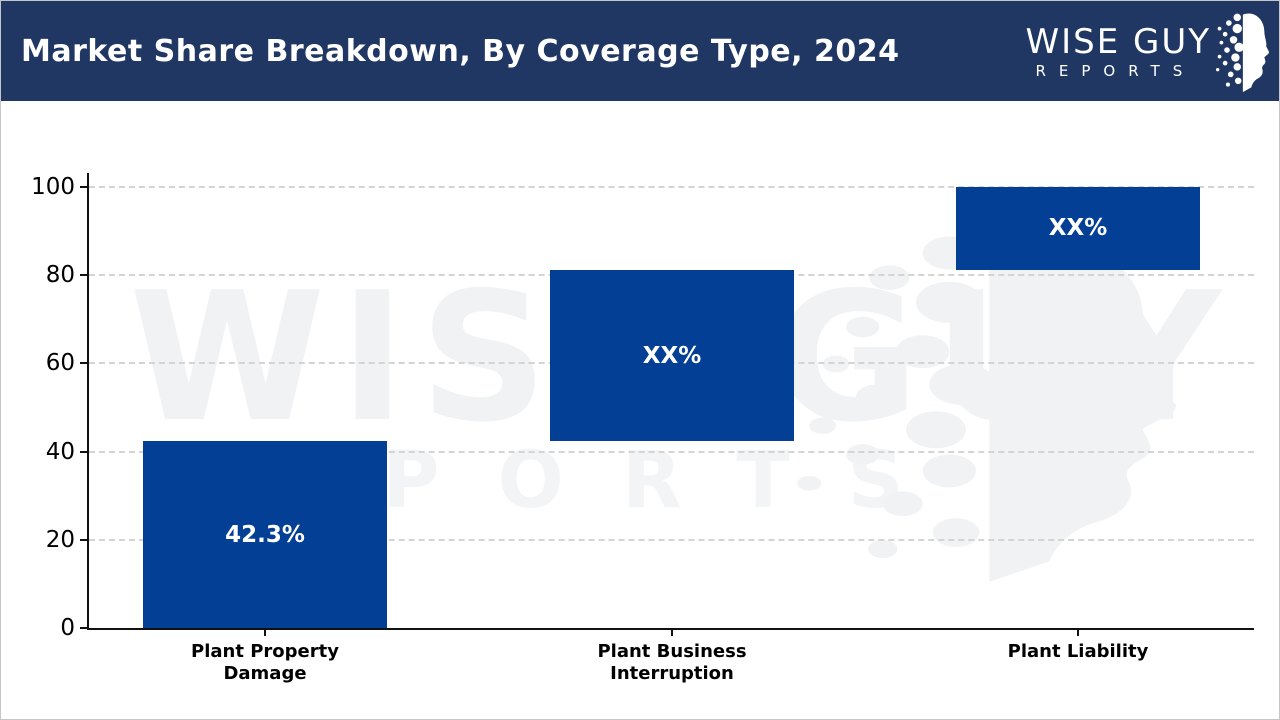  Describe the element at coordinates (986, 408) in the screenshot. I see `watermark-head-icon` at that location.